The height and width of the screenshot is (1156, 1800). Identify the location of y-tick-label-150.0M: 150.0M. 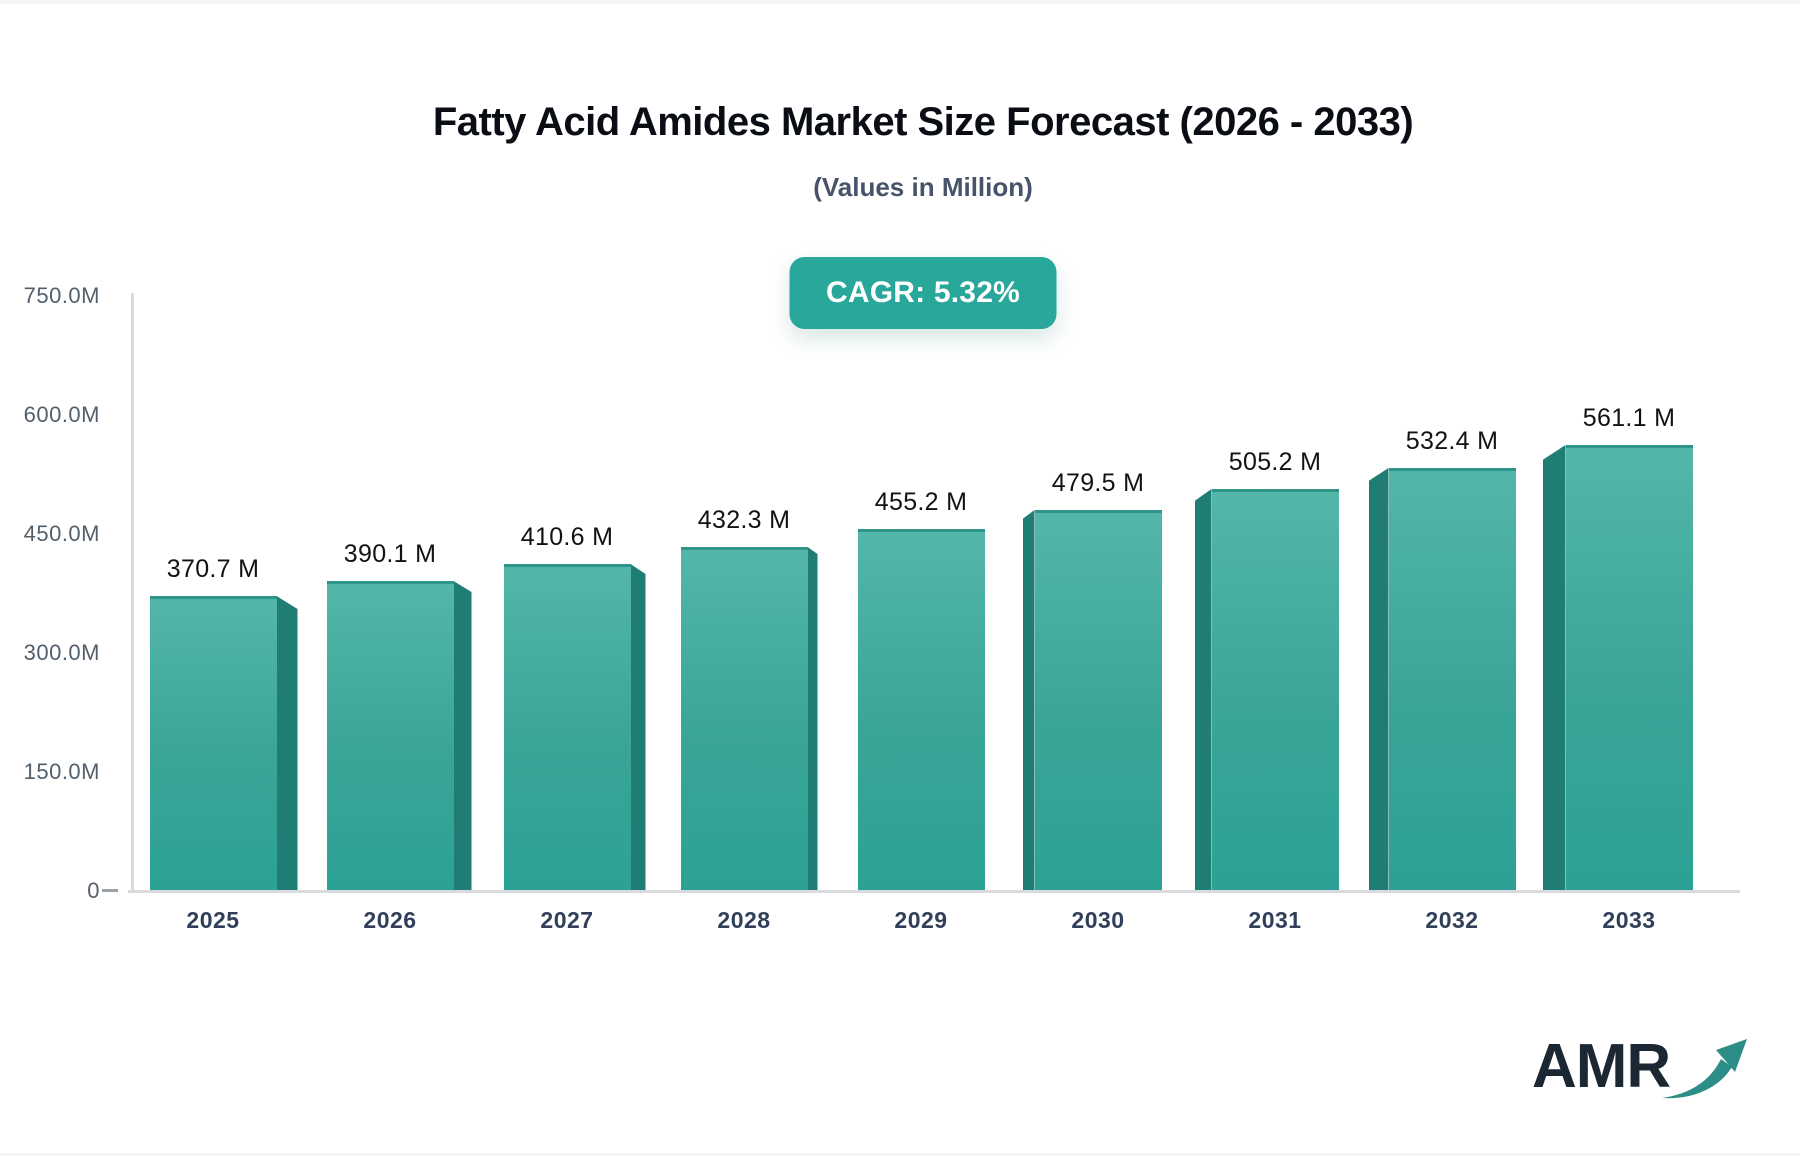
(61, 771).